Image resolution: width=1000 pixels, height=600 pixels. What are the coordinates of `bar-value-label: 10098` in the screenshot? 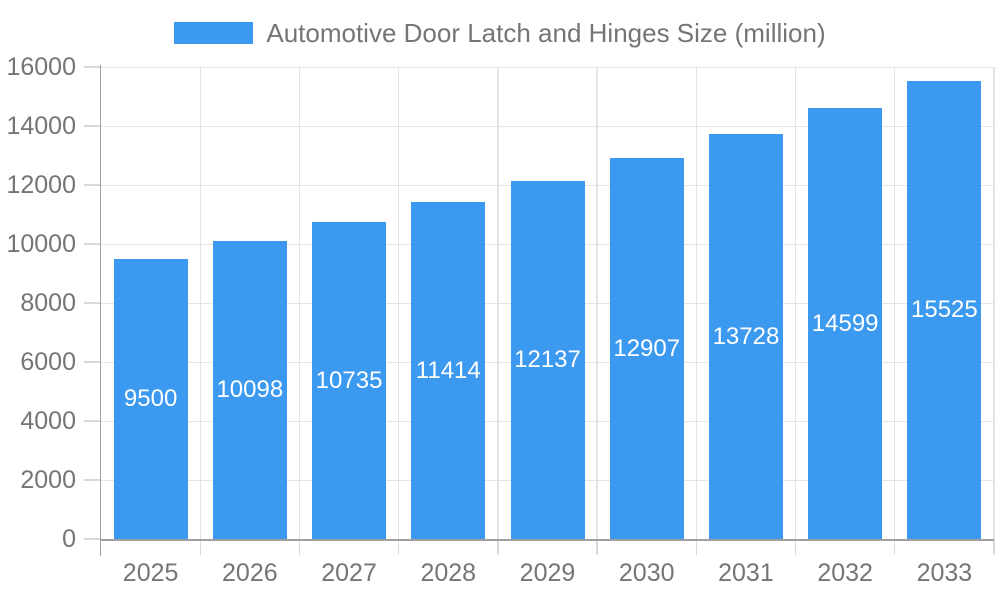 It's located at (250, 390).